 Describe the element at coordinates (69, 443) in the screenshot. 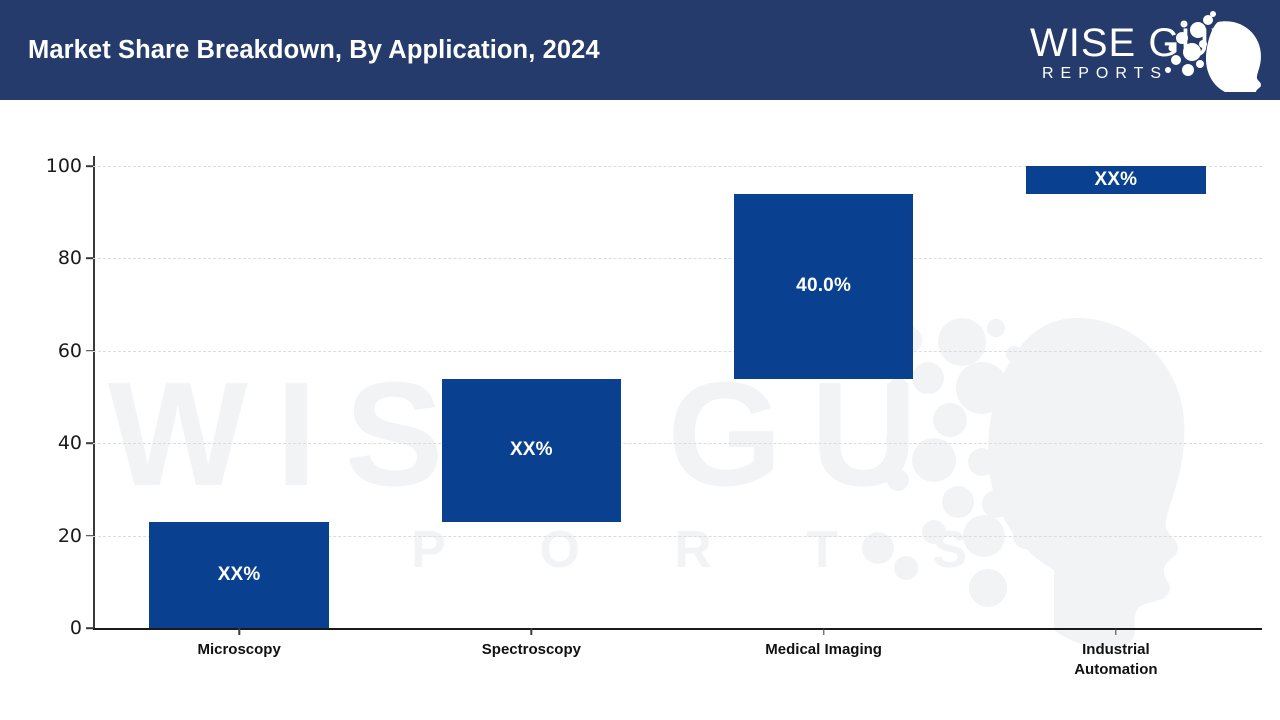

I see `y-axis-tick-label: 40` at that location.